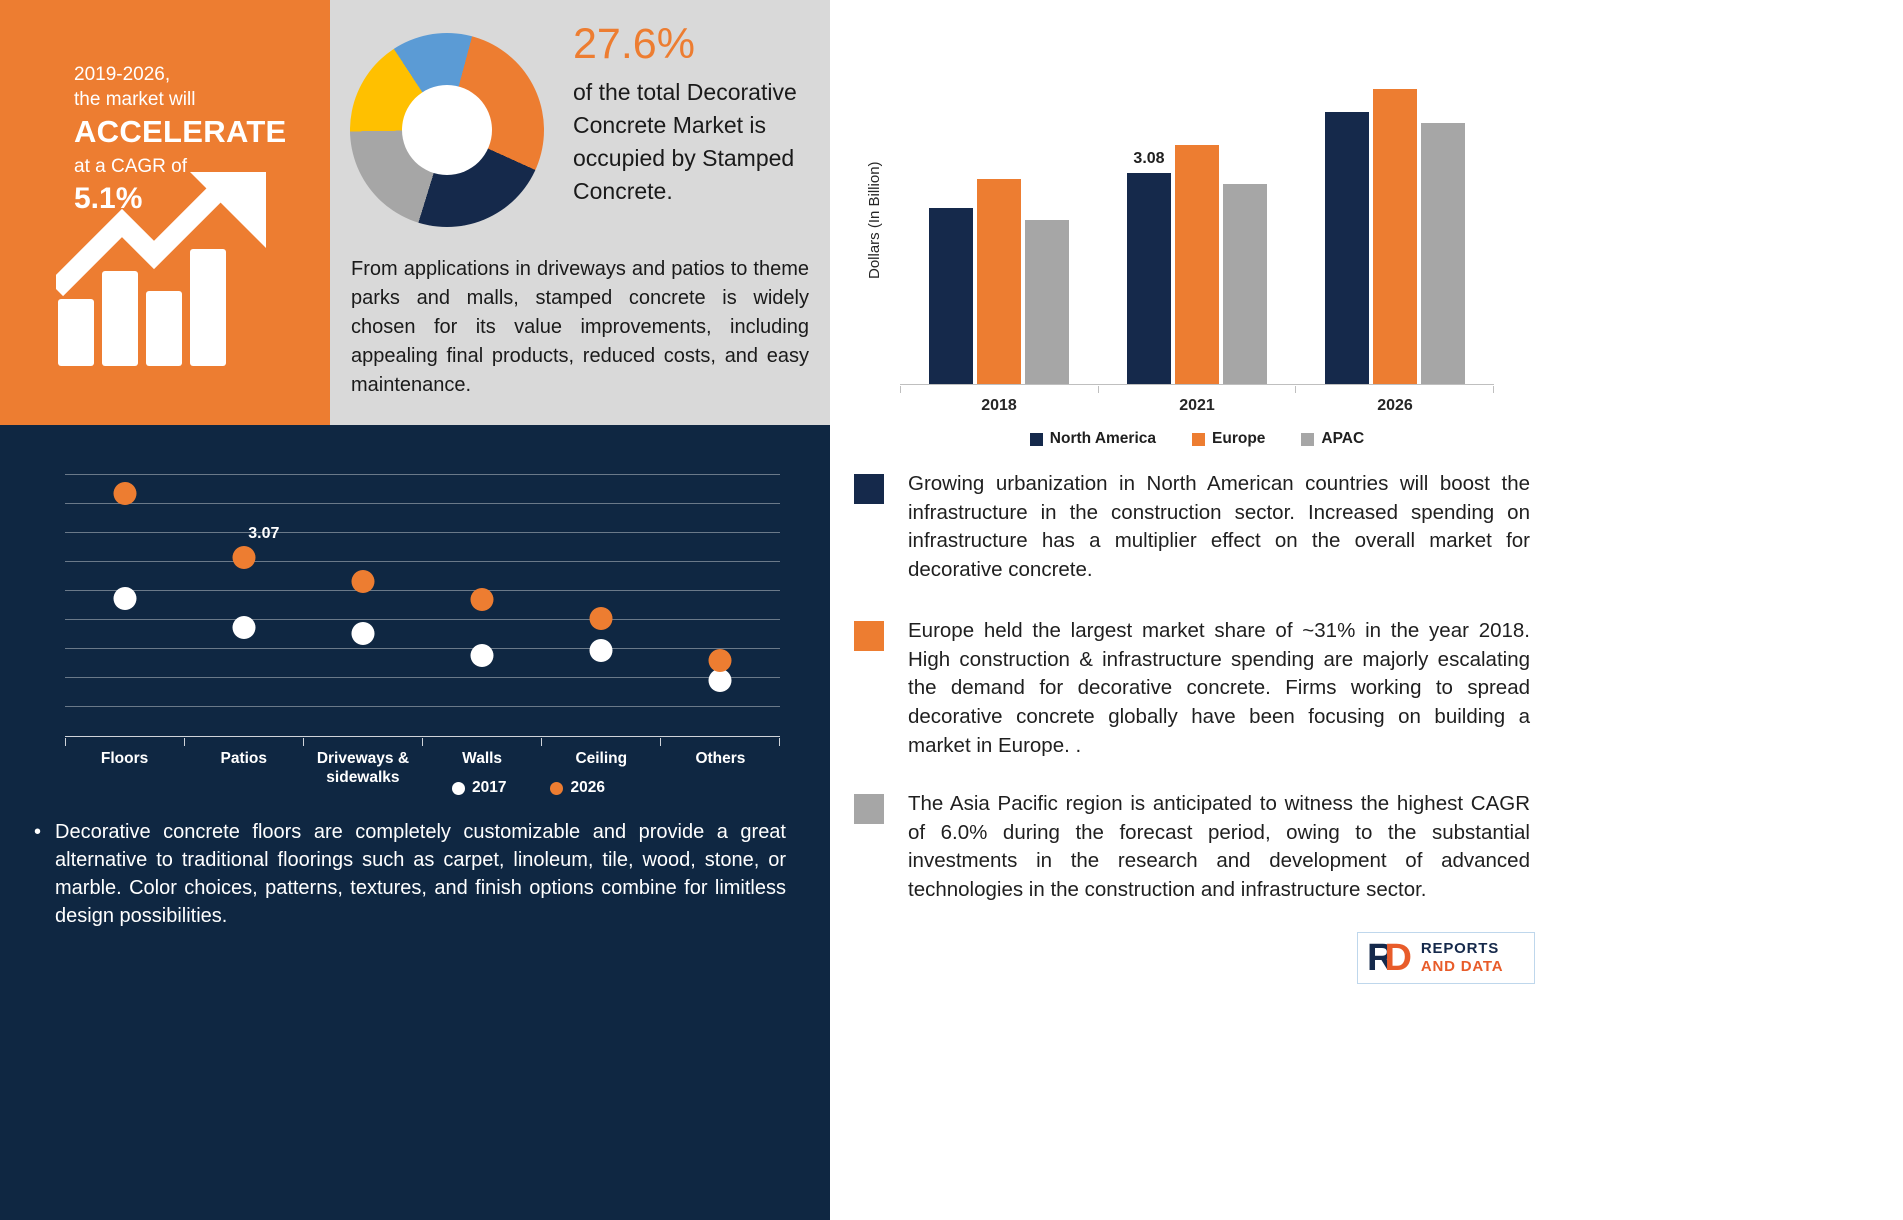 The image size is (1903, 1220). I want to click on logo-and-data: AND DATA, so click(1462, 966).